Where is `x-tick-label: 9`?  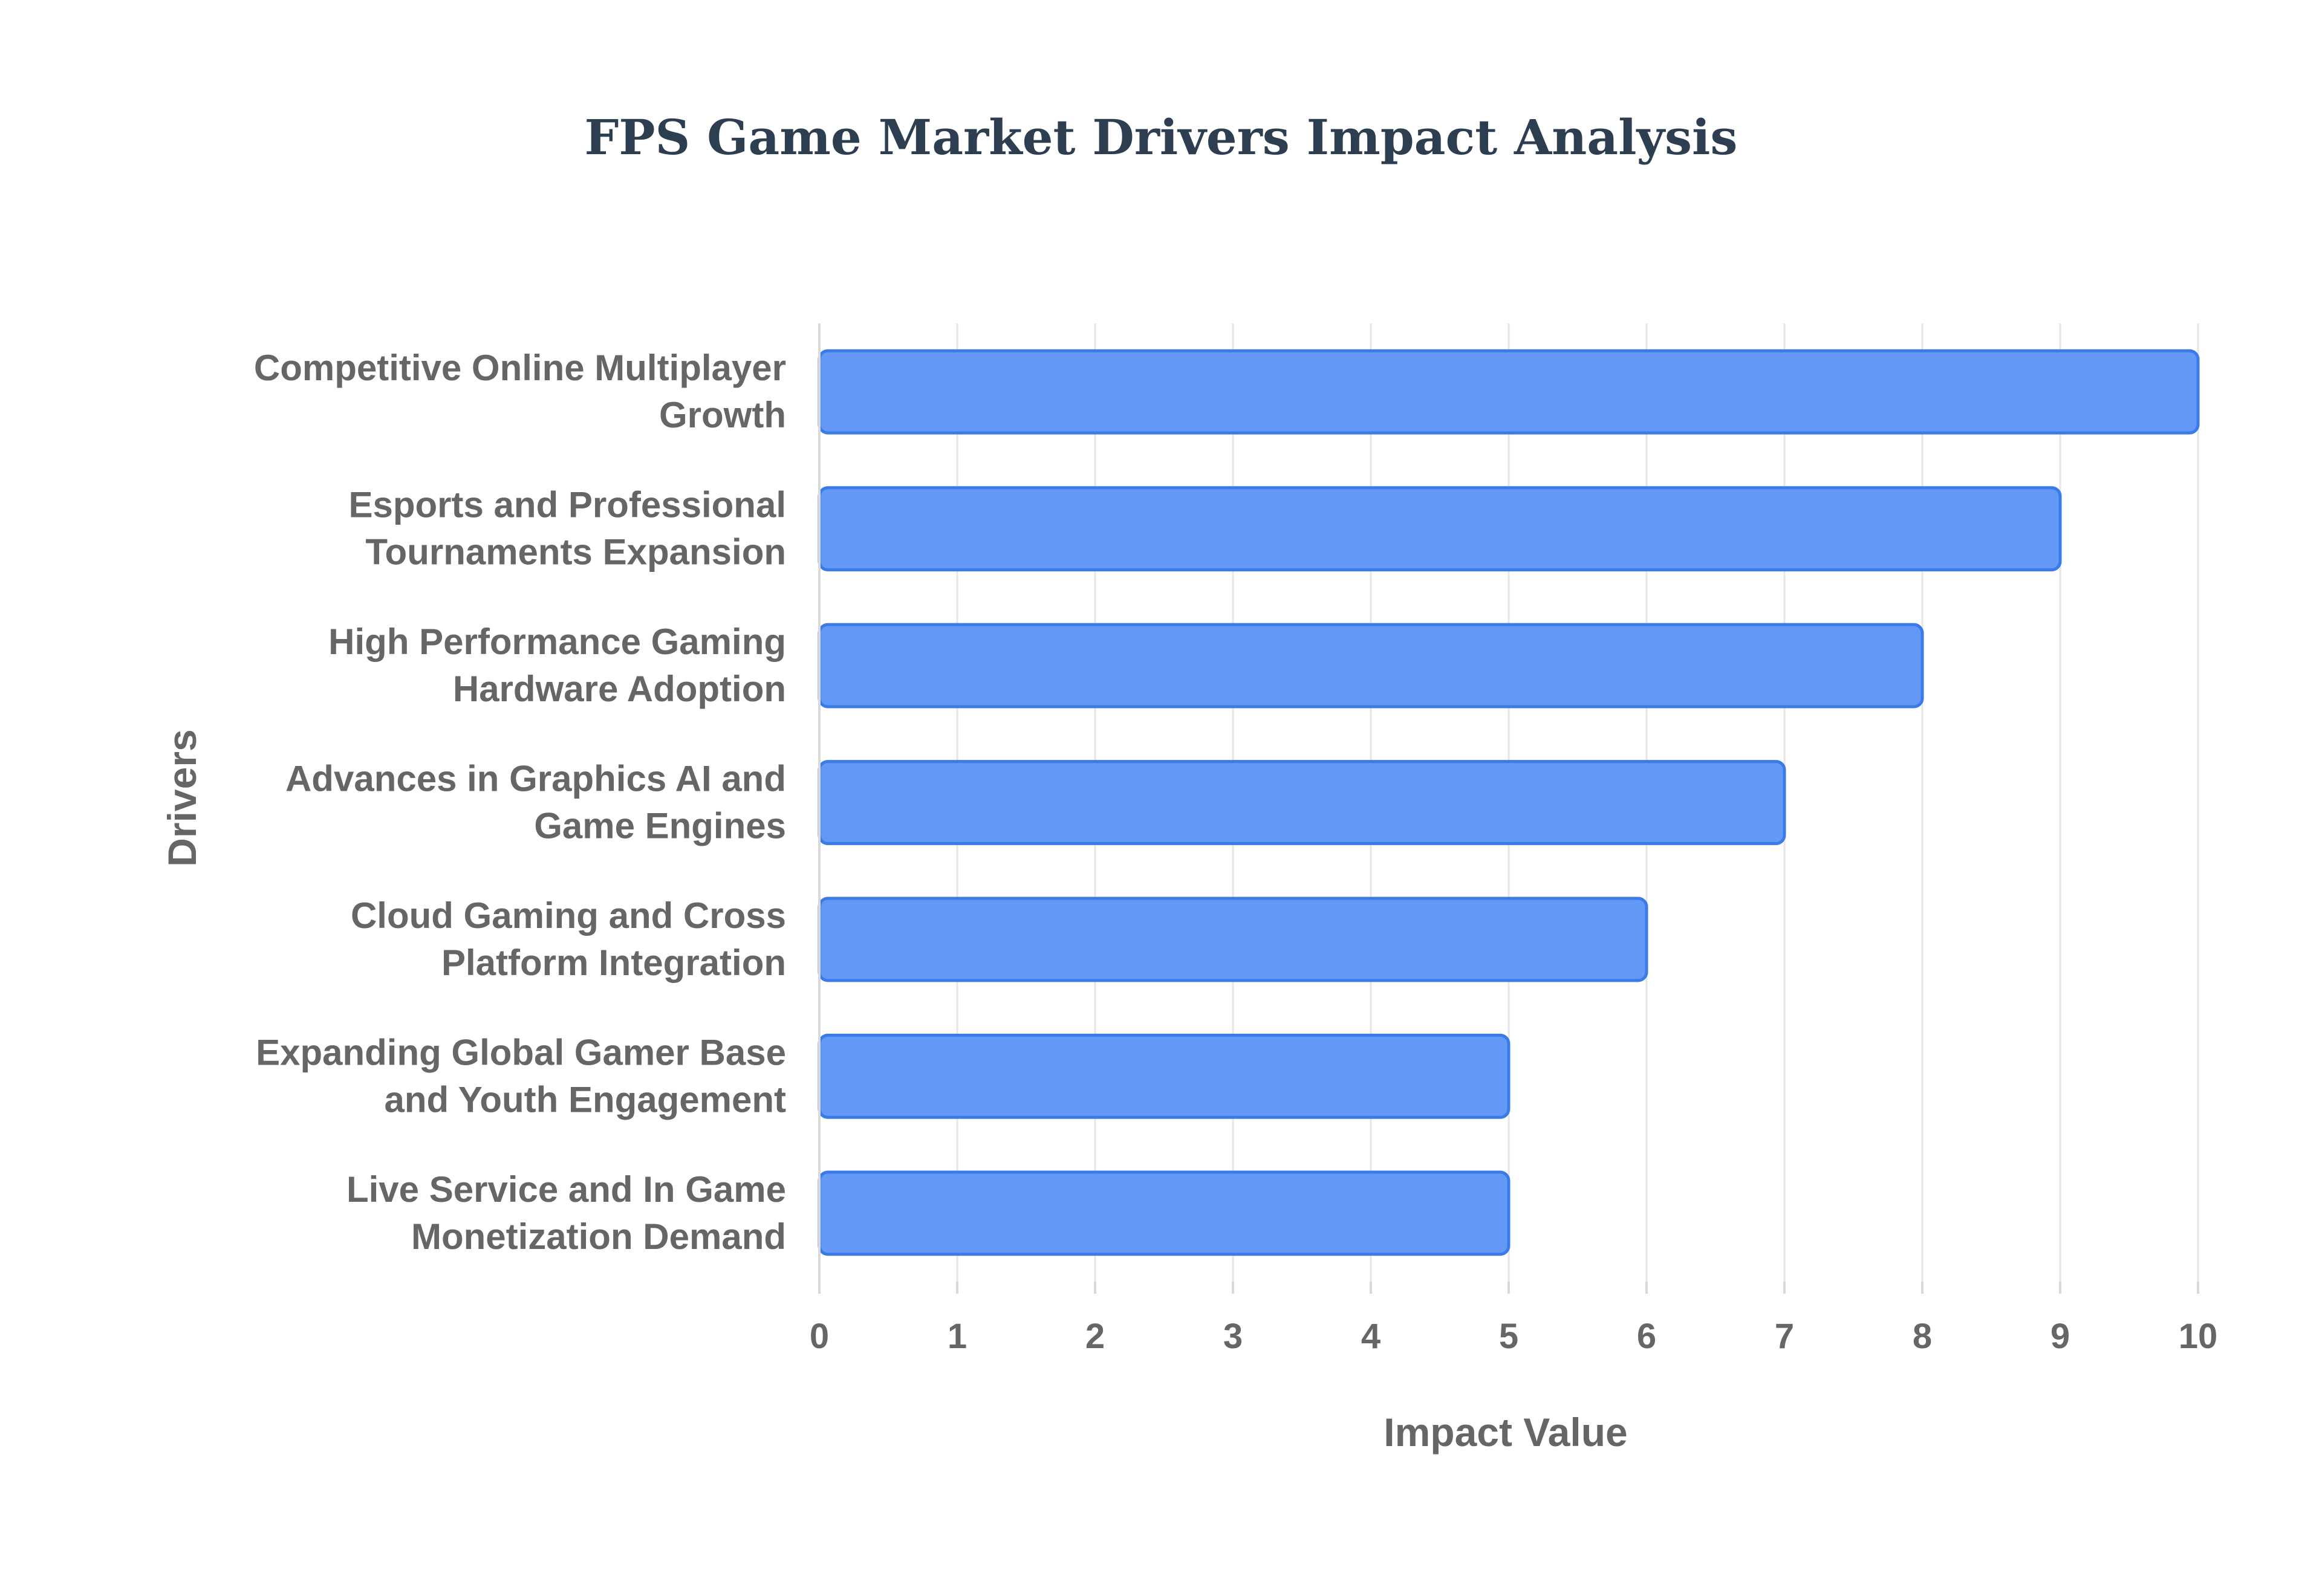 x-tick-label: 9 is located at coordinates (2060, 1336).